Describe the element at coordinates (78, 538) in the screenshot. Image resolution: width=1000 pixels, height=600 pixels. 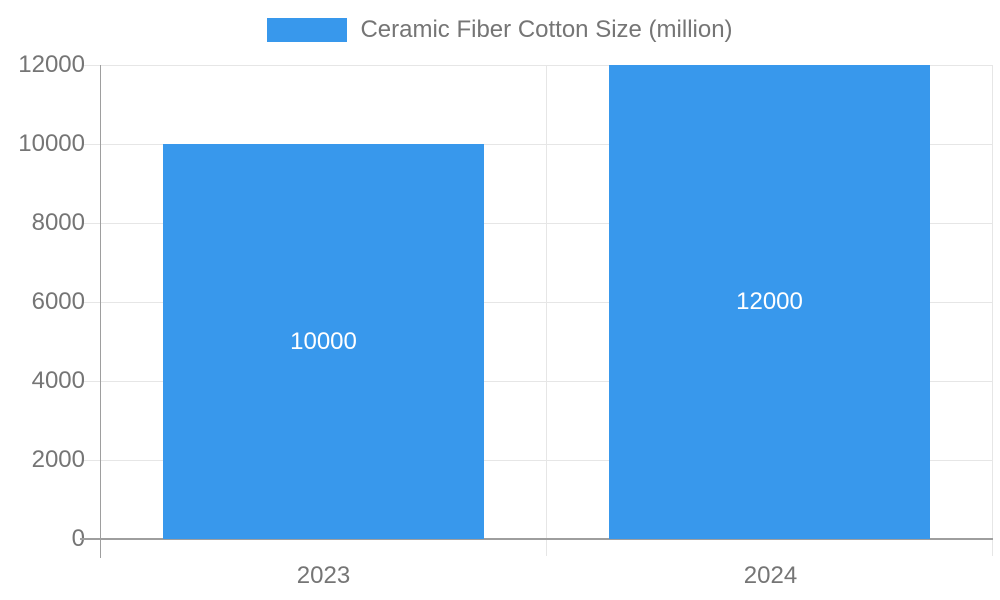
I see `y-axis-label: 0` at that location.